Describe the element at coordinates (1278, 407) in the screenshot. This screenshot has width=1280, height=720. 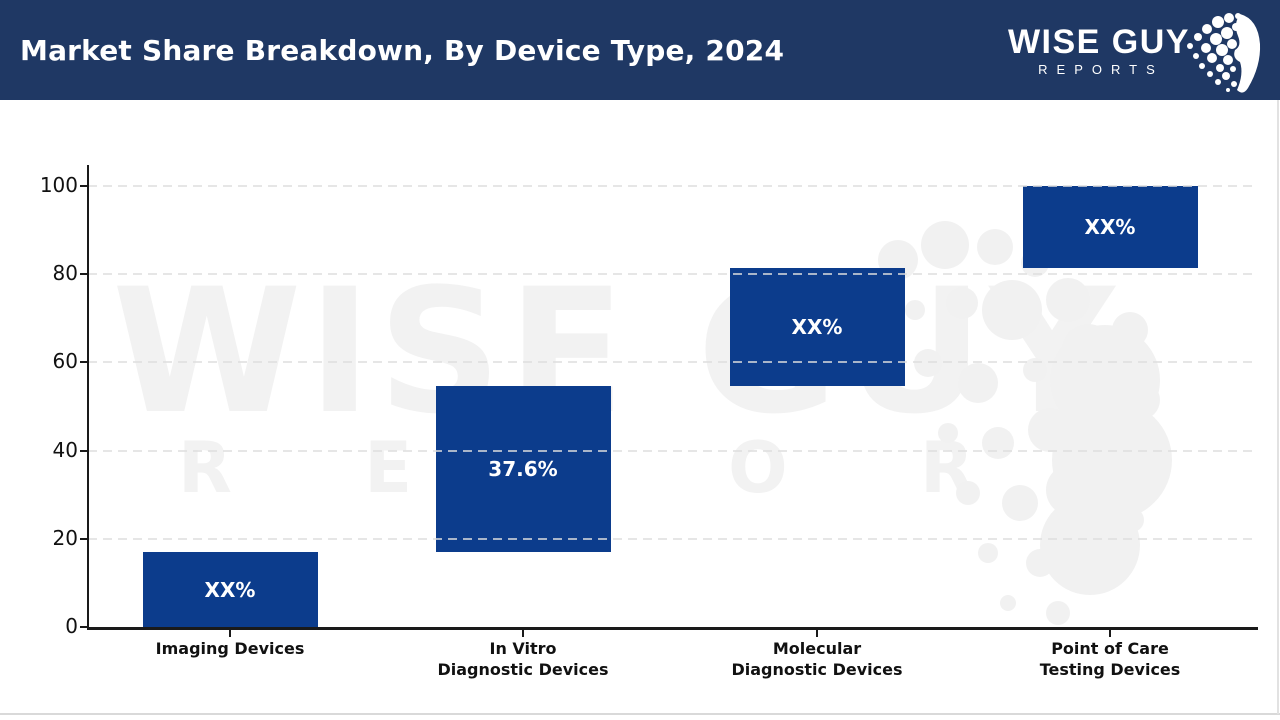
I see `right-border-line` at that location.